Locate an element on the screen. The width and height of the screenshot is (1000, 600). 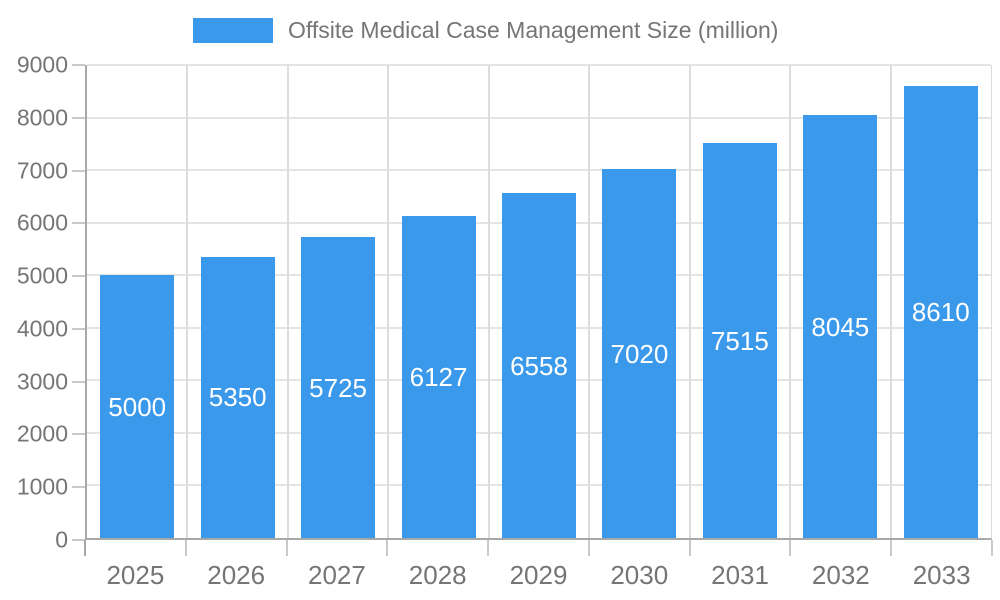
bar-value-label: 7515 is located at coordinates (739, 340).